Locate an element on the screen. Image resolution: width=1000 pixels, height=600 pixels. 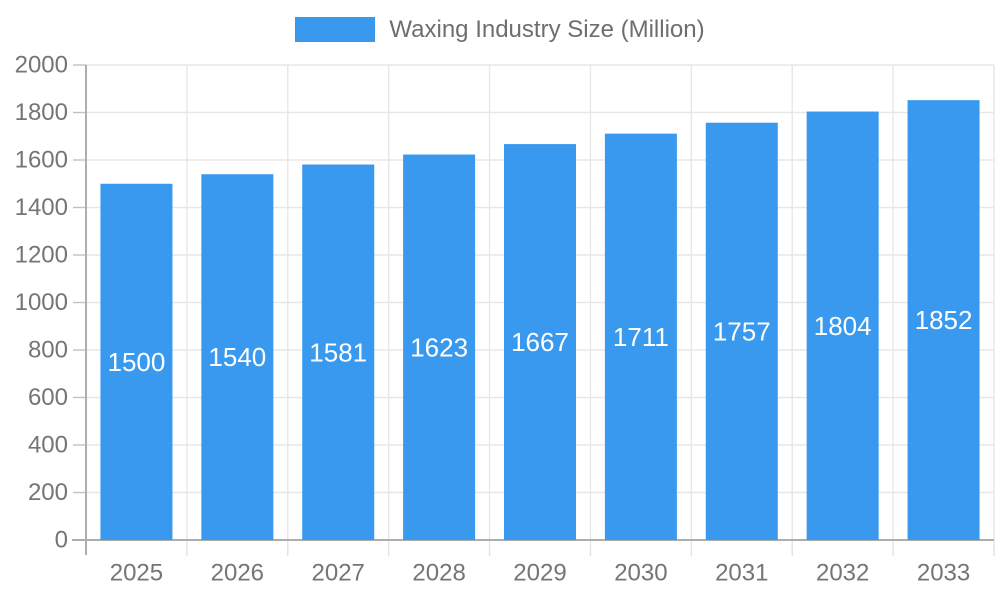
y-tick-label: 1600 is located at coordinates (41, 160).